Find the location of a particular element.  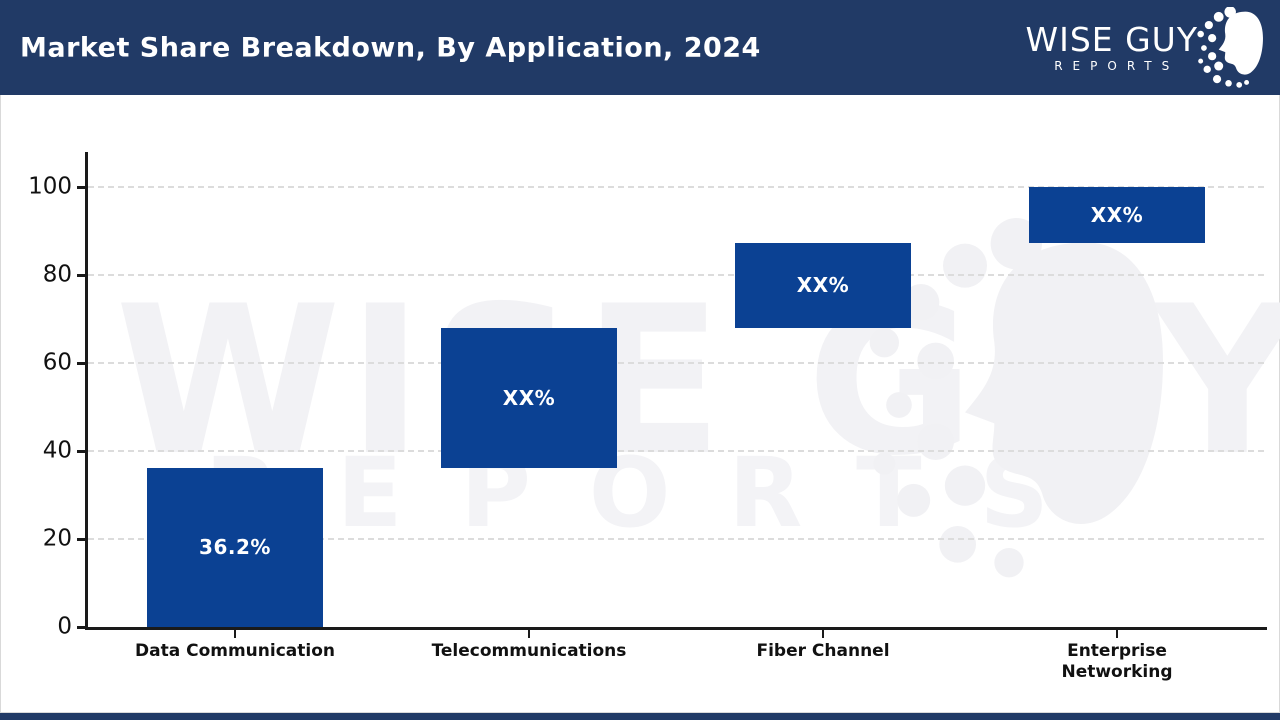

x-axis-label: Fiber Channel is located at coordinates (823, 651).